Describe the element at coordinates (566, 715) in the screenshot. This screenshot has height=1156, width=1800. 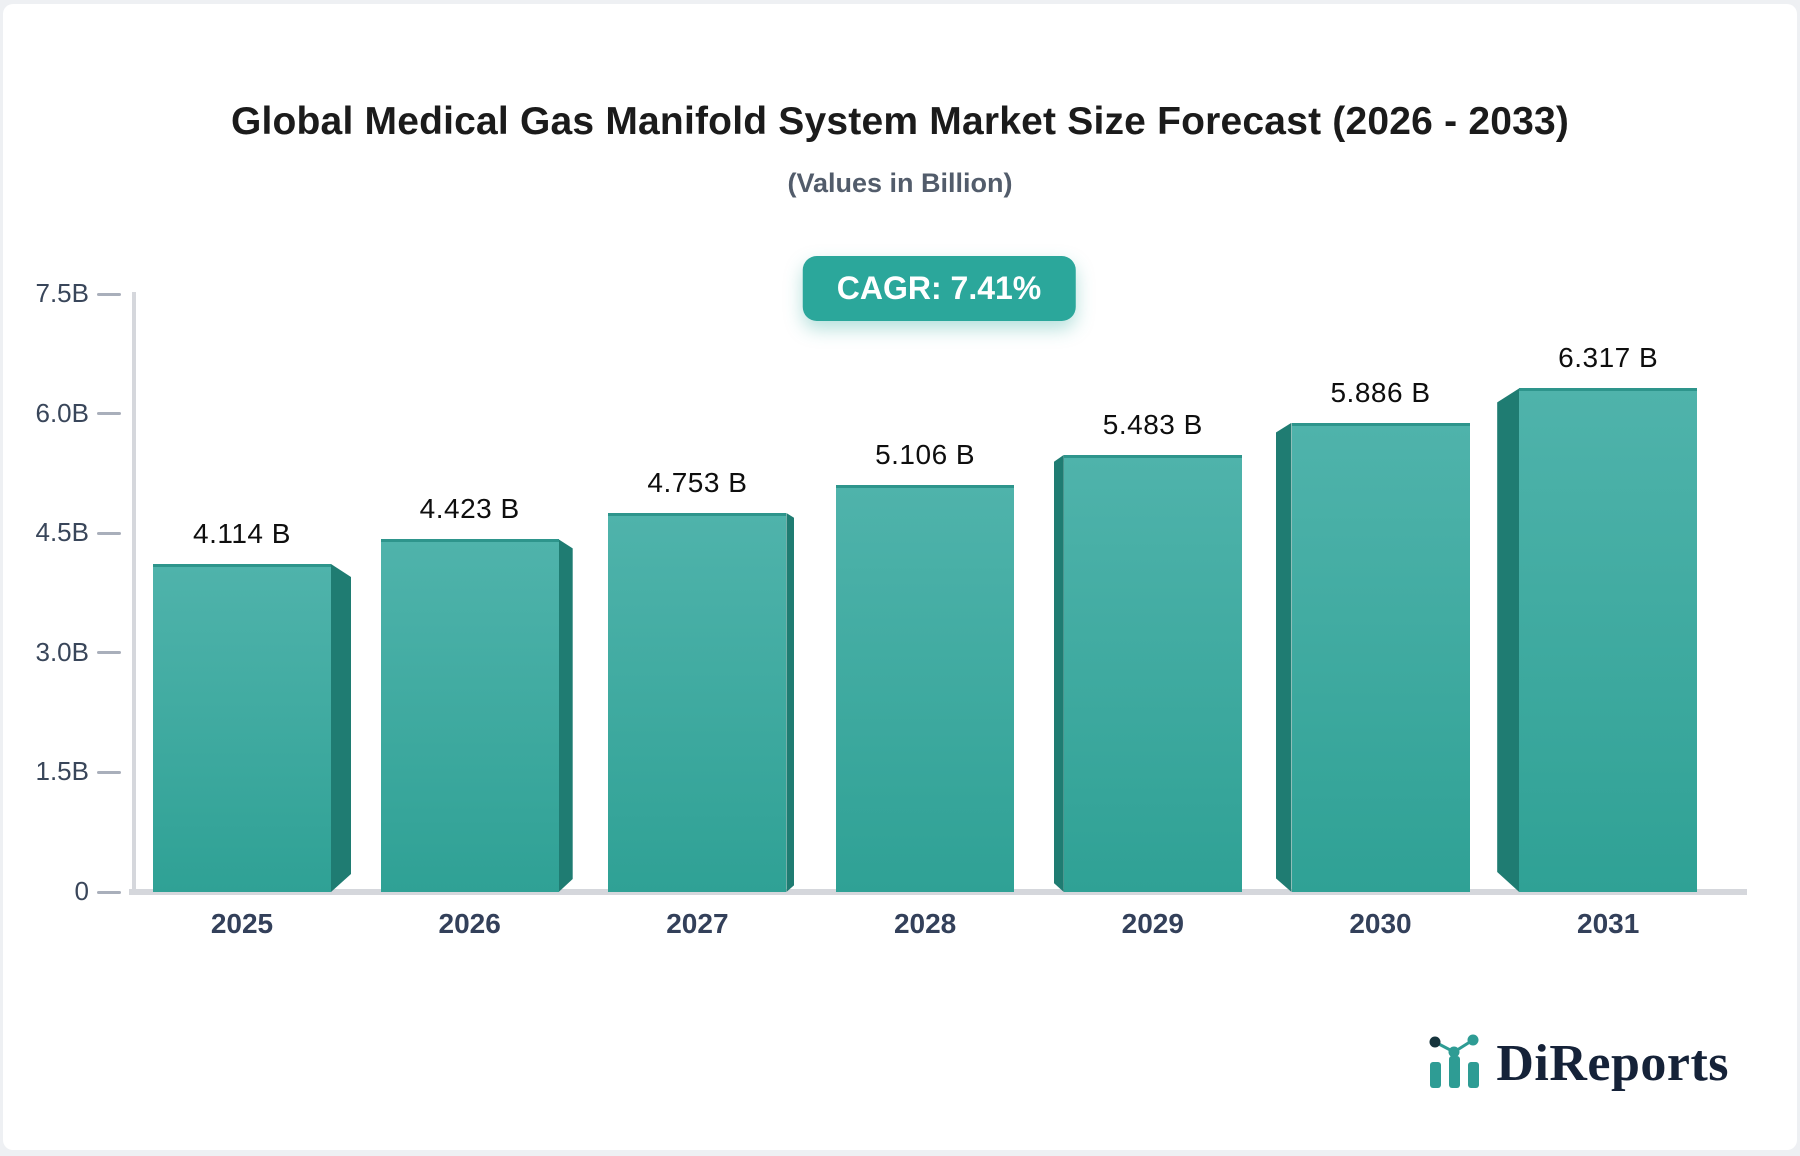
I see `bar-side-2026` at that location.